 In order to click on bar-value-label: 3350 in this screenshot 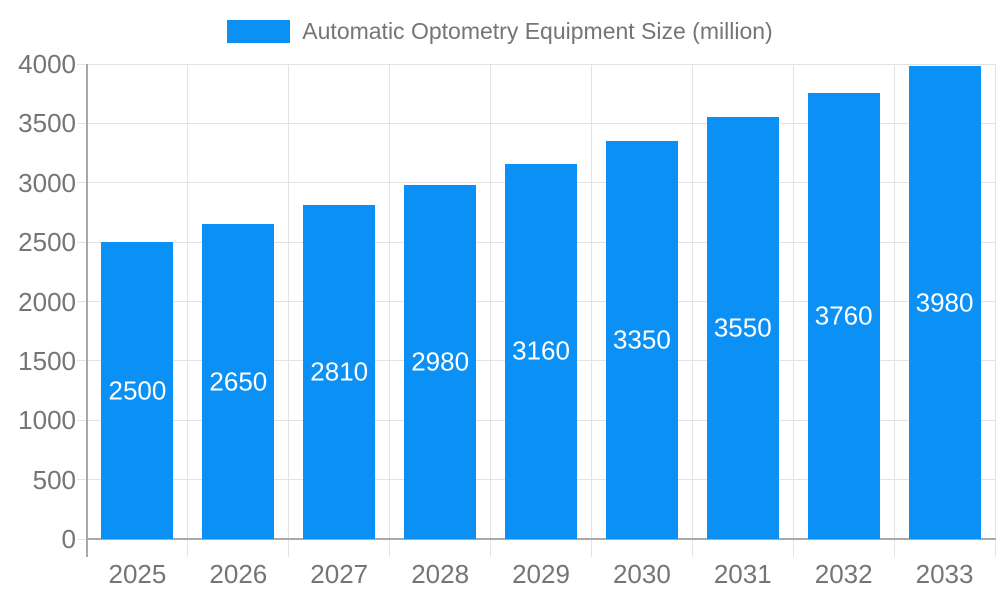, I will do `click(641, 339)`.